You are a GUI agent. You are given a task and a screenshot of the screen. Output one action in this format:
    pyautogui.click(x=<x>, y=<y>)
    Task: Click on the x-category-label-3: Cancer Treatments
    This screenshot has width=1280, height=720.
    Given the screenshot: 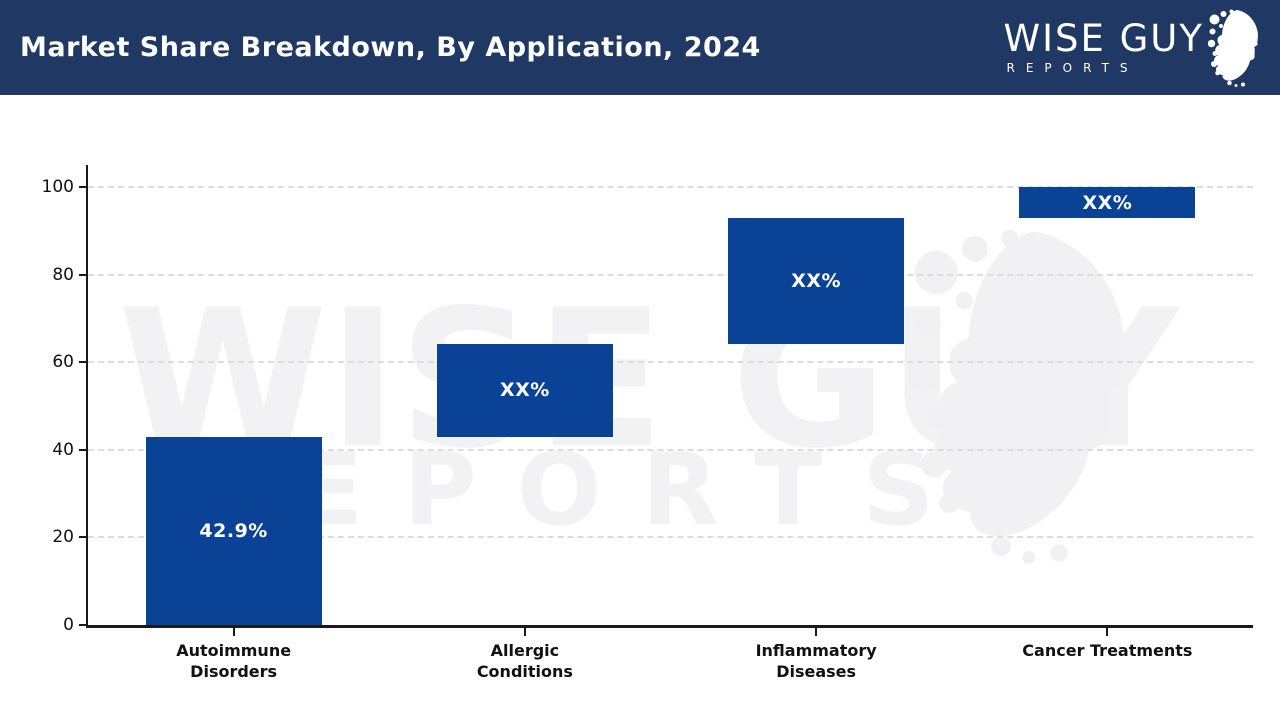 What is the action you would take?
    pyautogui.click(x=1107, y=650)
    